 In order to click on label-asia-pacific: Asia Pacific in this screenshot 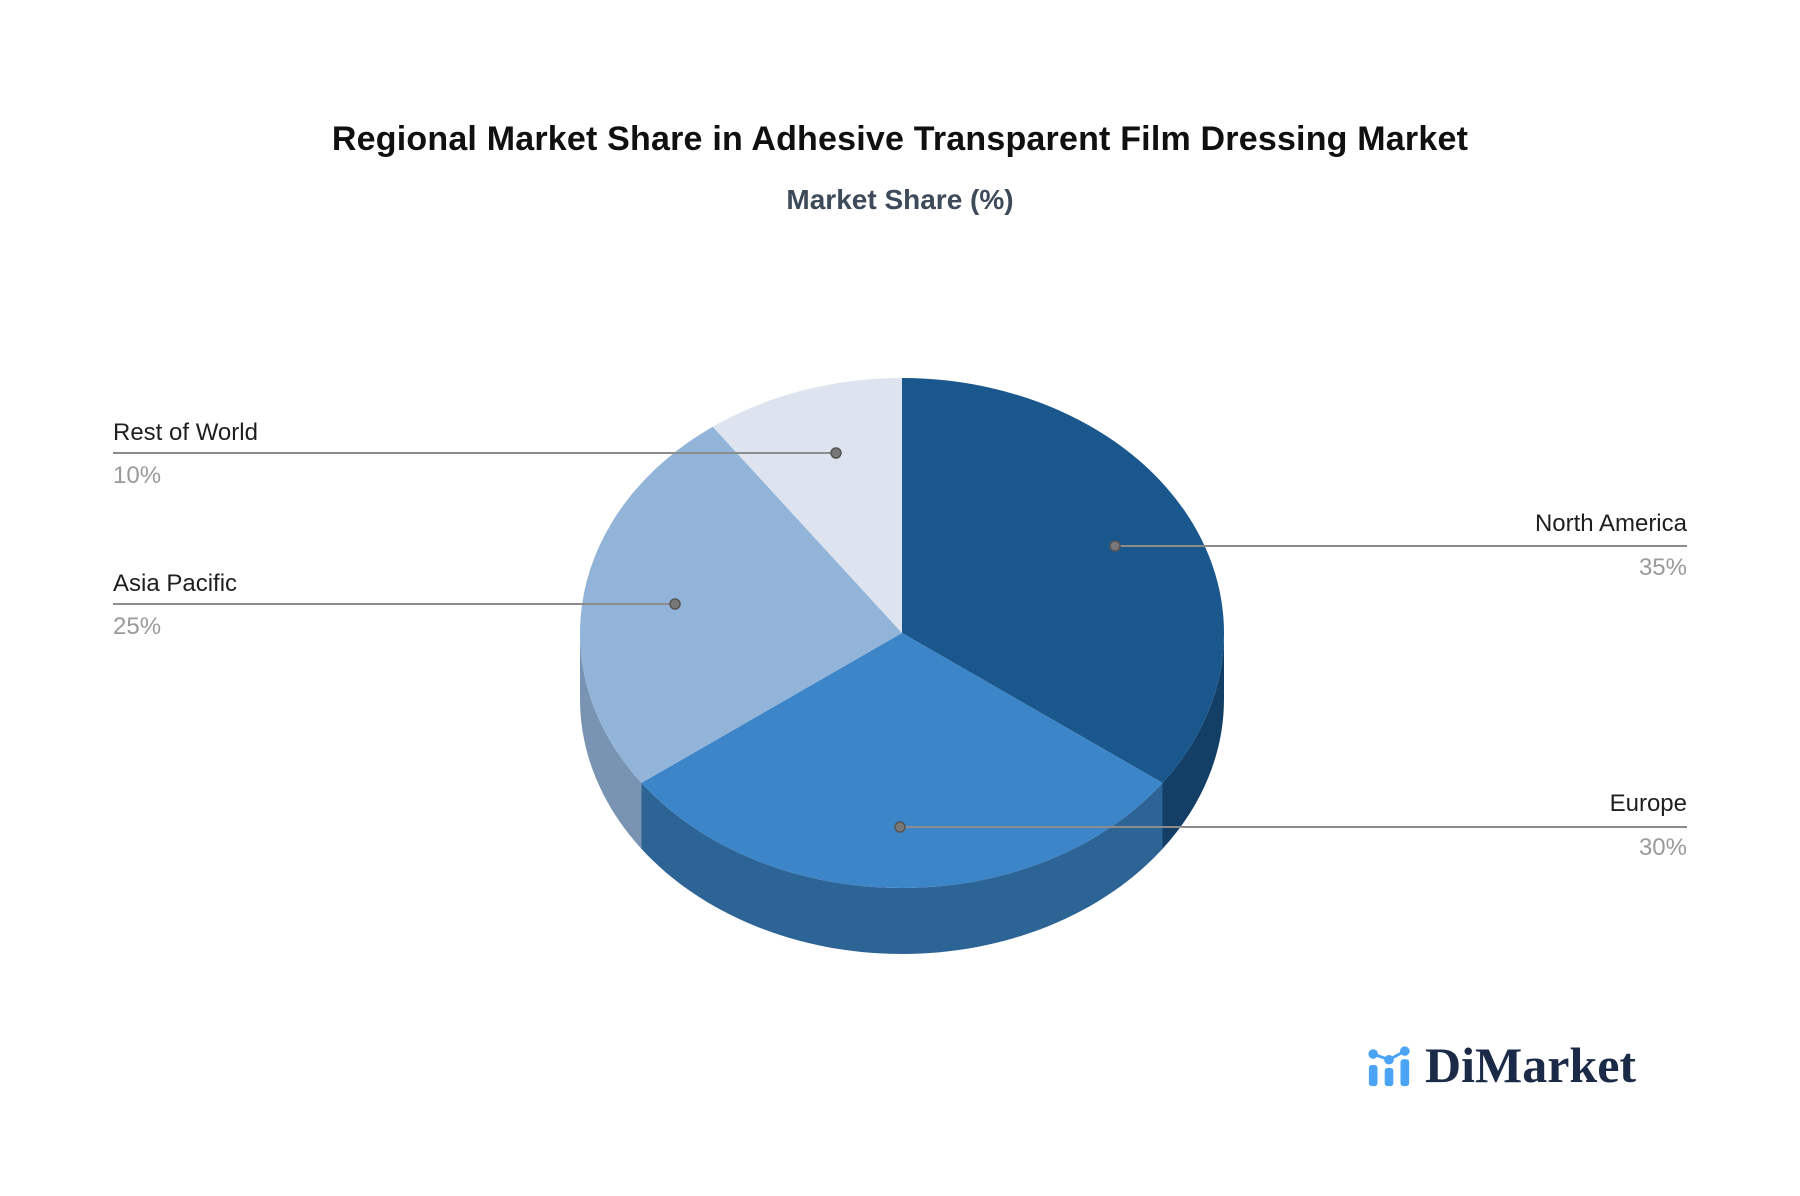, I will do `click(175, 583)`.